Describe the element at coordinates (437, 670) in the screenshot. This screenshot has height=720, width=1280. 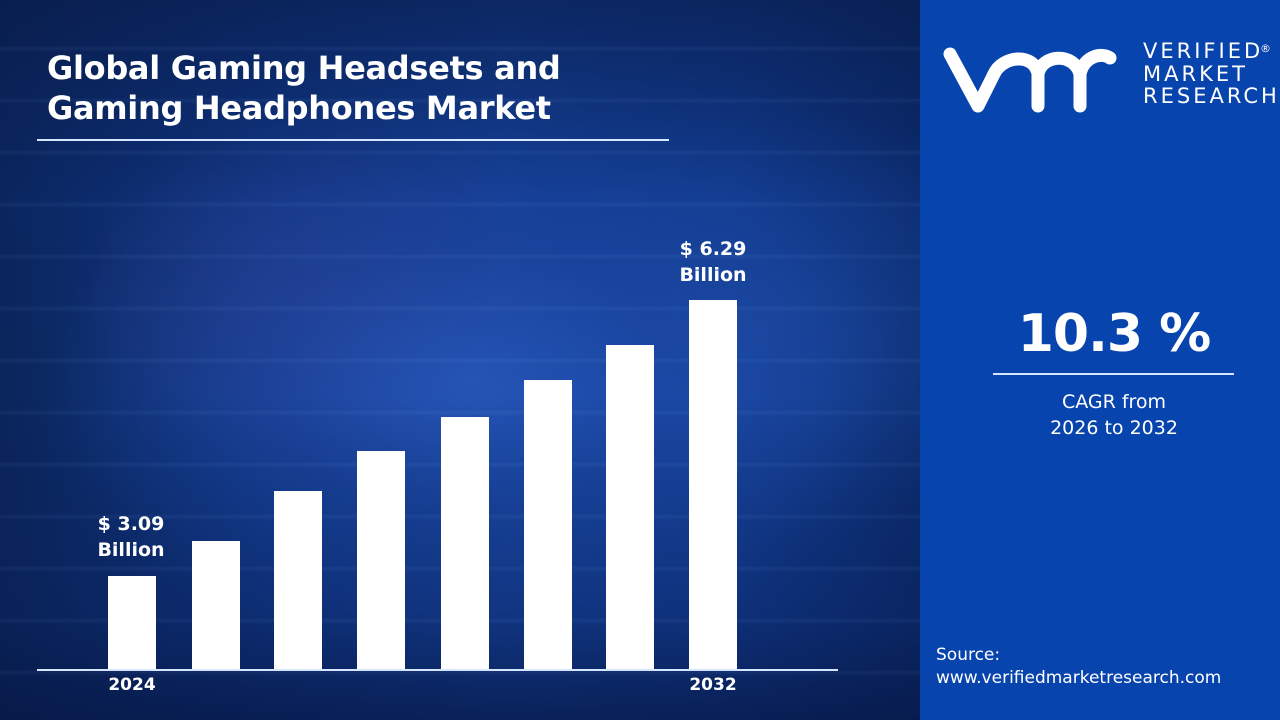
I see `x-axis-line` at that location.